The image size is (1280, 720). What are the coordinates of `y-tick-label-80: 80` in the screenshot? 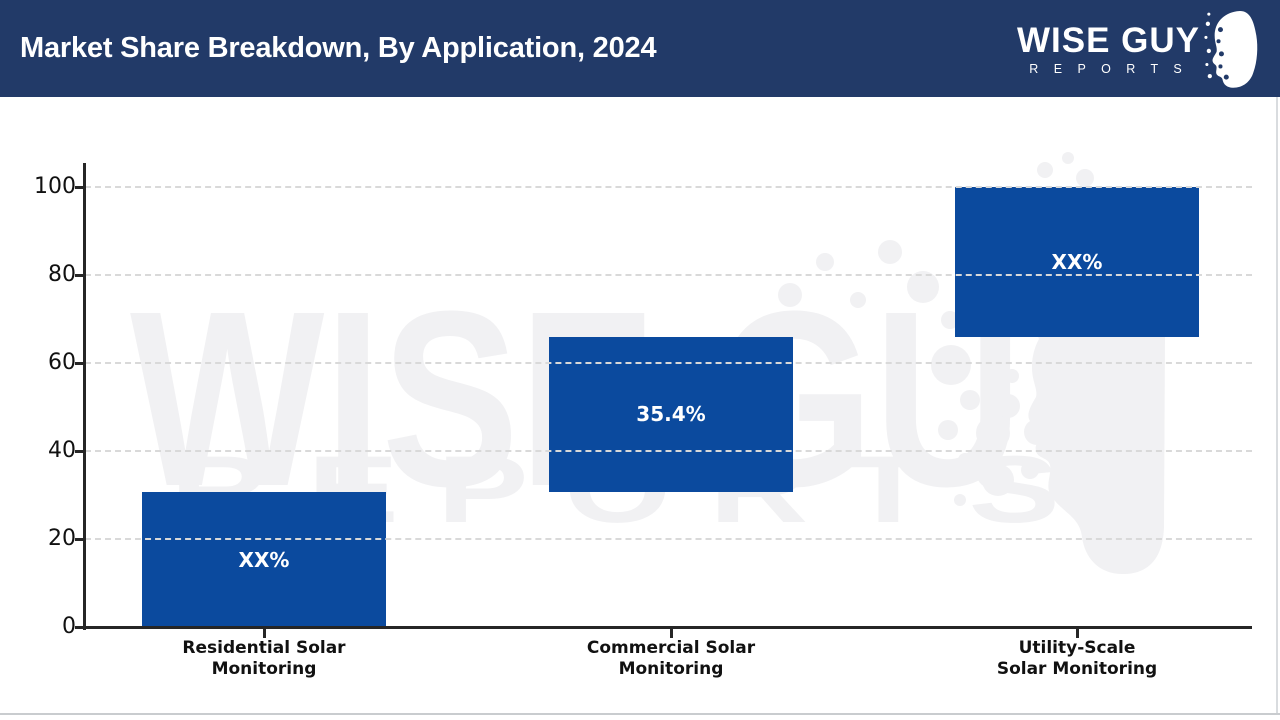 It's located at (62, 274).